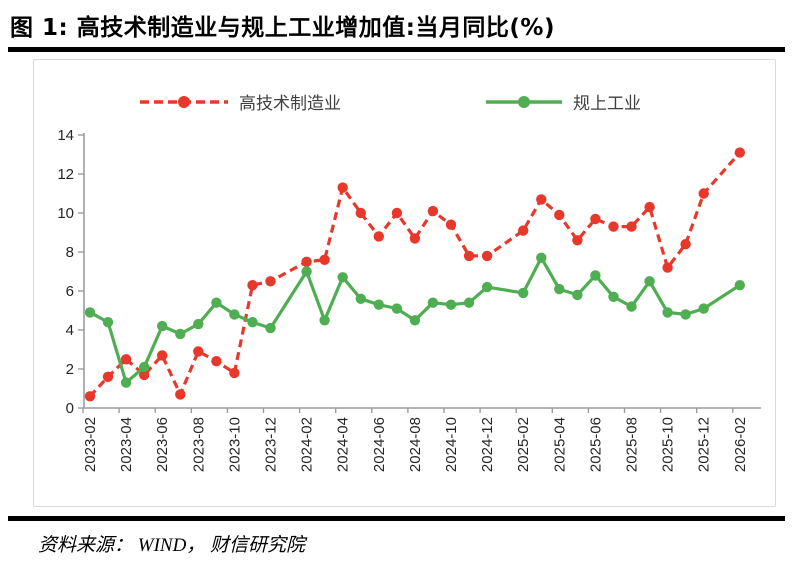 The image size is (792, 582). What do you see at coordinates (607, 103) in the screenshot?
I see `legend-label-industry: 规上工业` at bounding box center [607, 103].